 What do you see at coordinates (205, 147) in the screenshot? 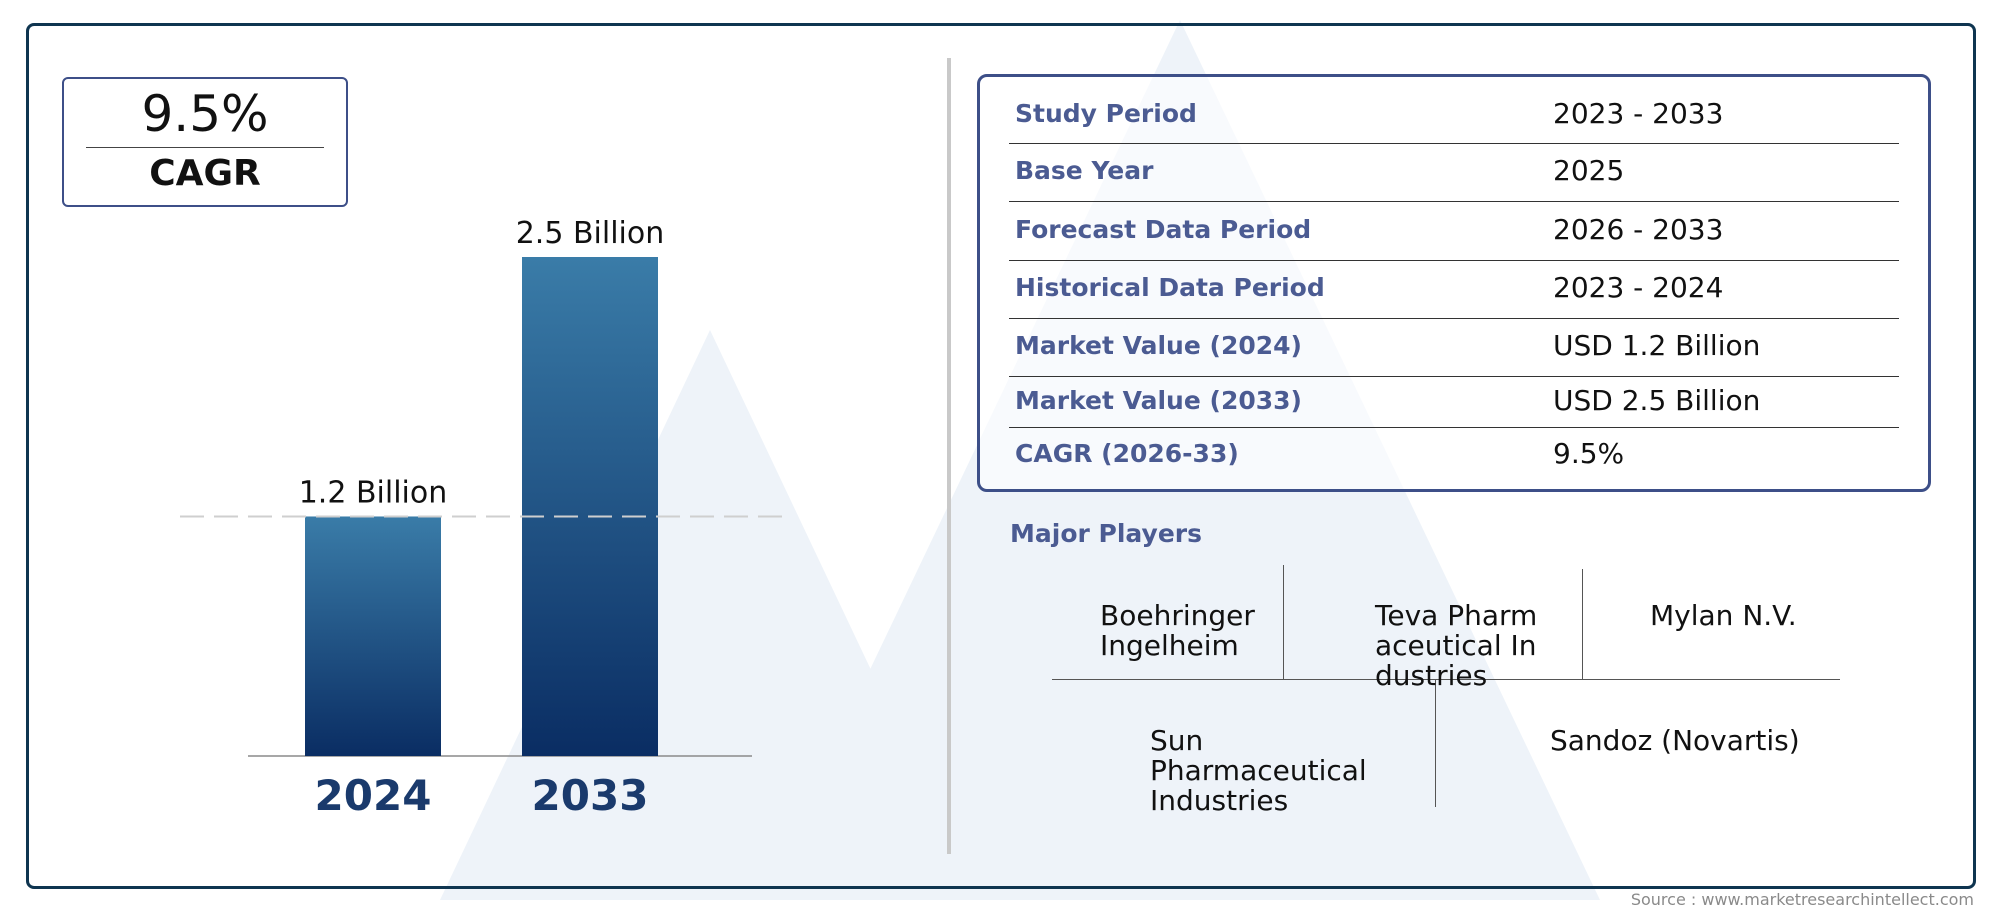
I see `cagr-divider` at bounding box center [205, 147].